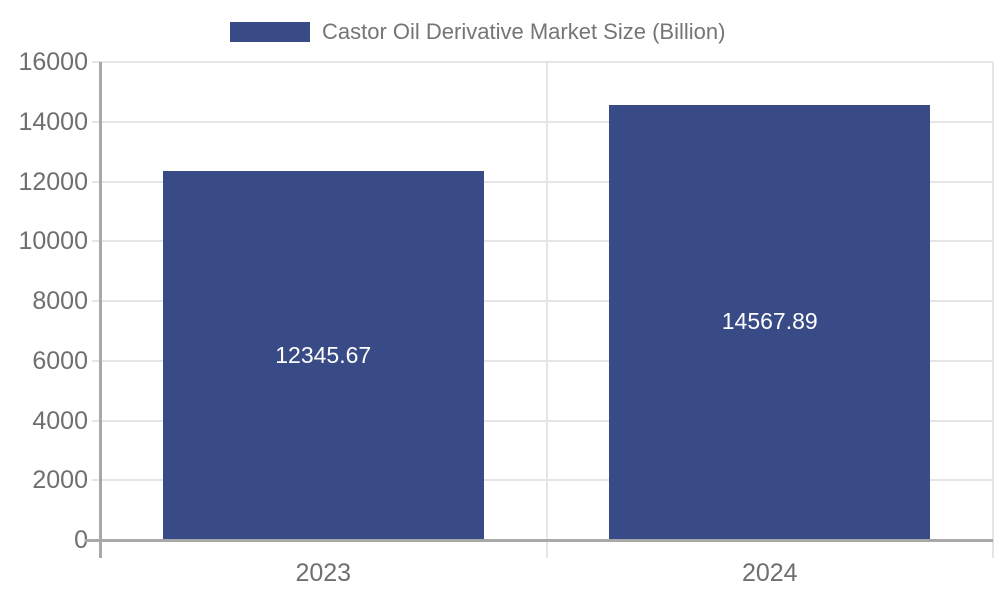  I want to click on y-tick-label: 0, so click(81, 540).